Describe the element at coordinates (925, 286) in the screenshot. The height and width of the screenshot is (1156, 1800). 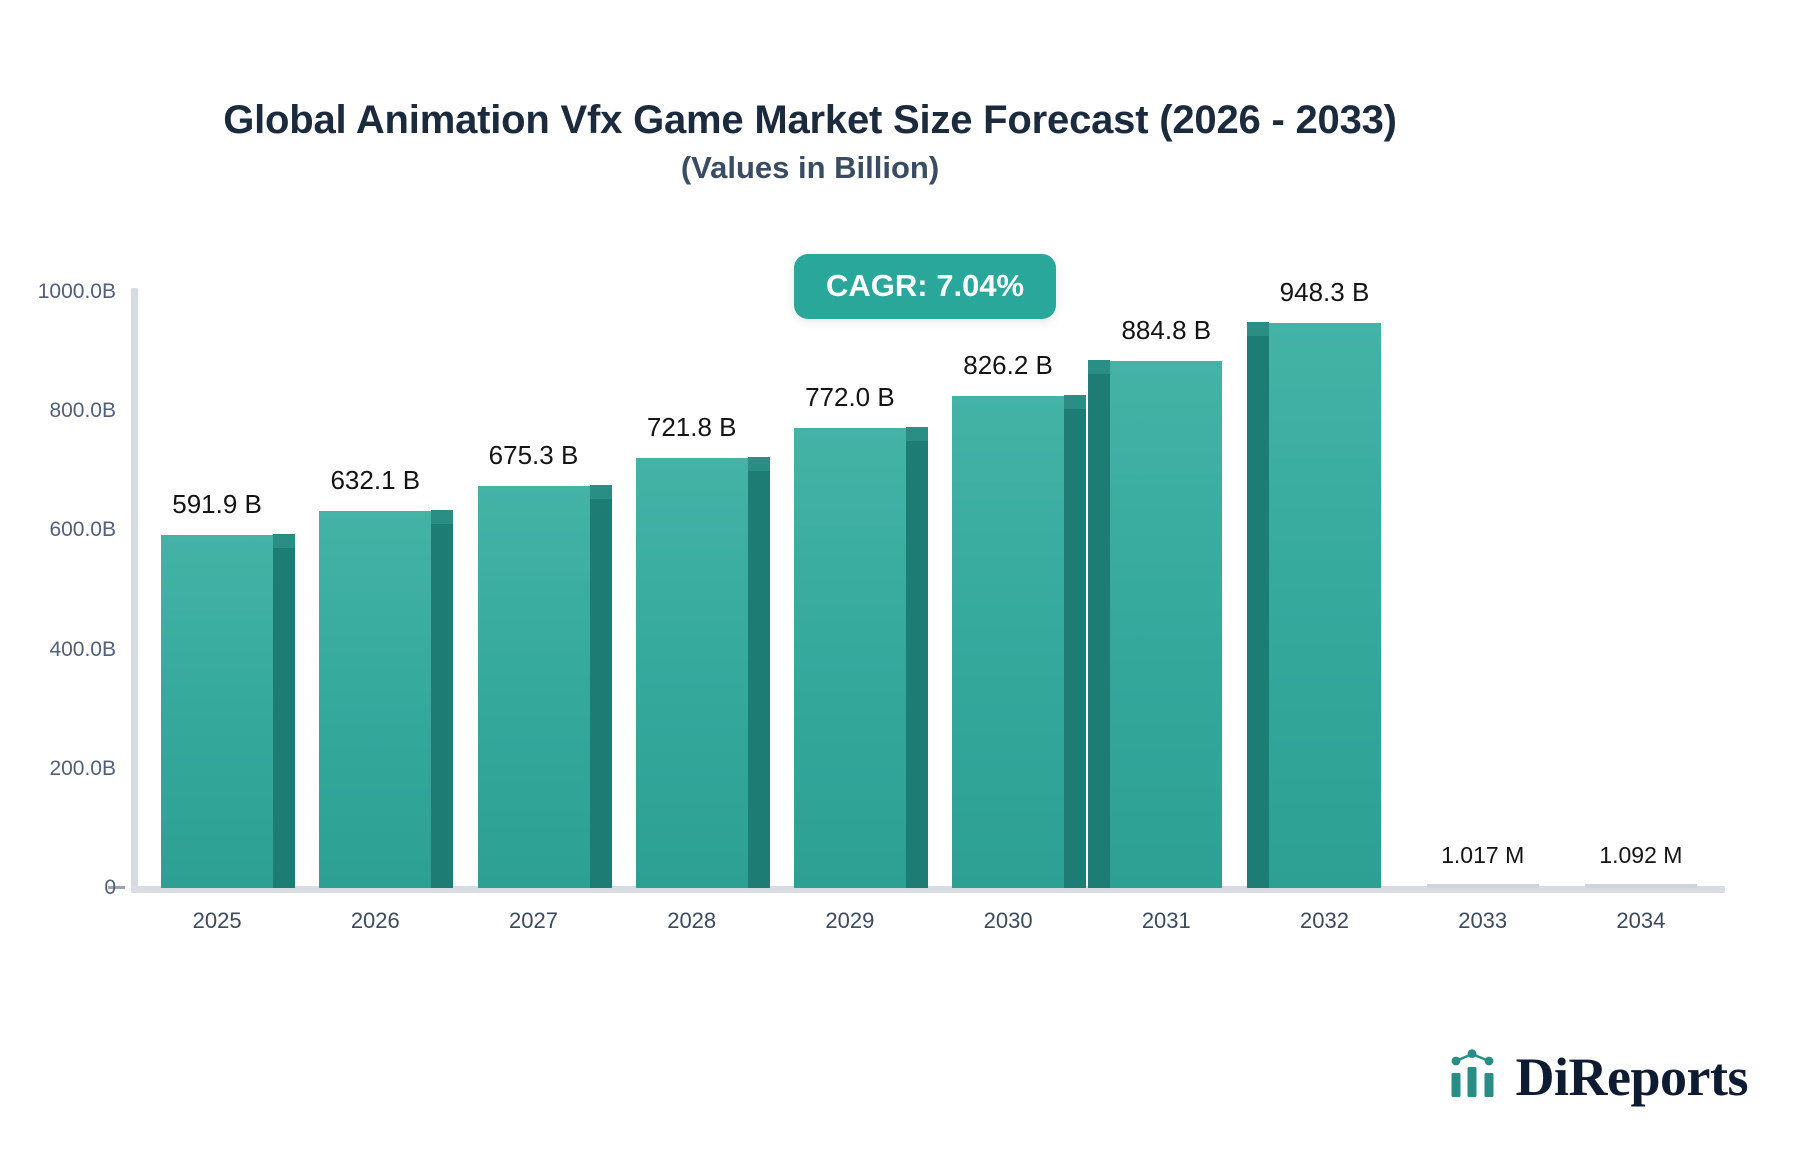
I see `cagr-badge: CAGR: 7.04%` at that location.